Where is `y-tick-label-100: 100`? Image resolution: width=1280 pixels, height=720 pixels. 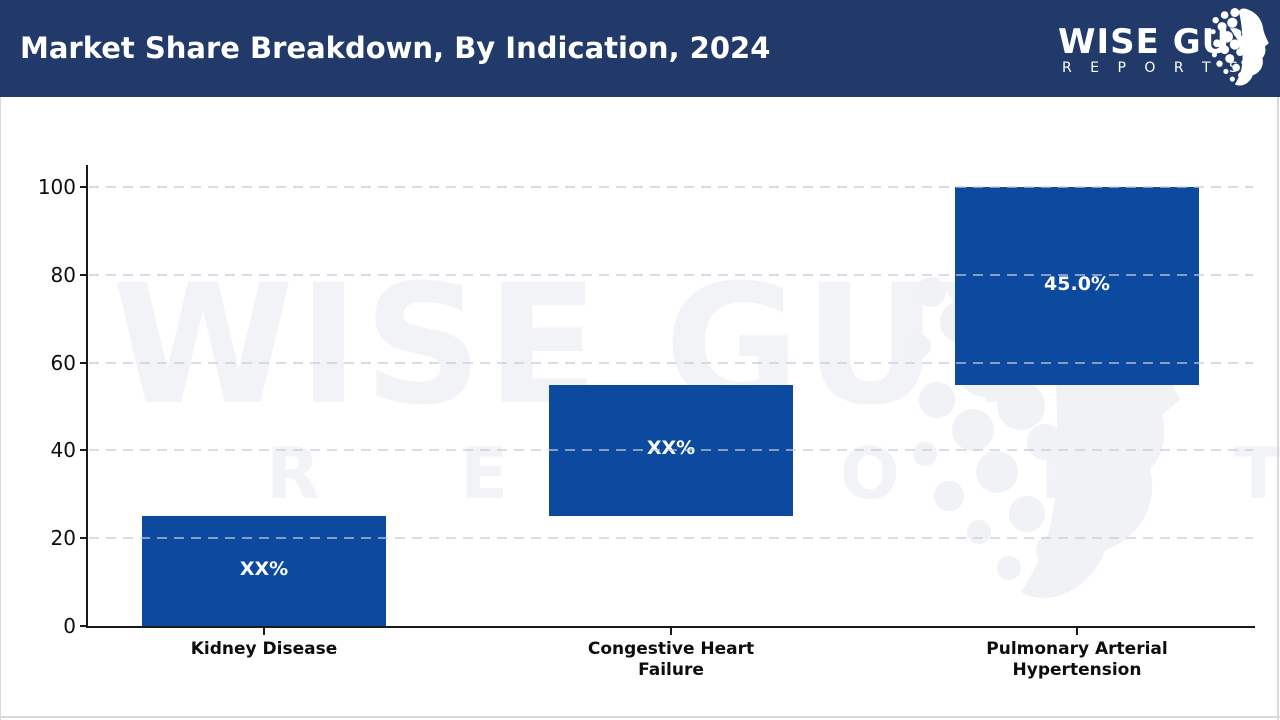
y-tick-label-100: 100 is located at coordinates (56, 187).